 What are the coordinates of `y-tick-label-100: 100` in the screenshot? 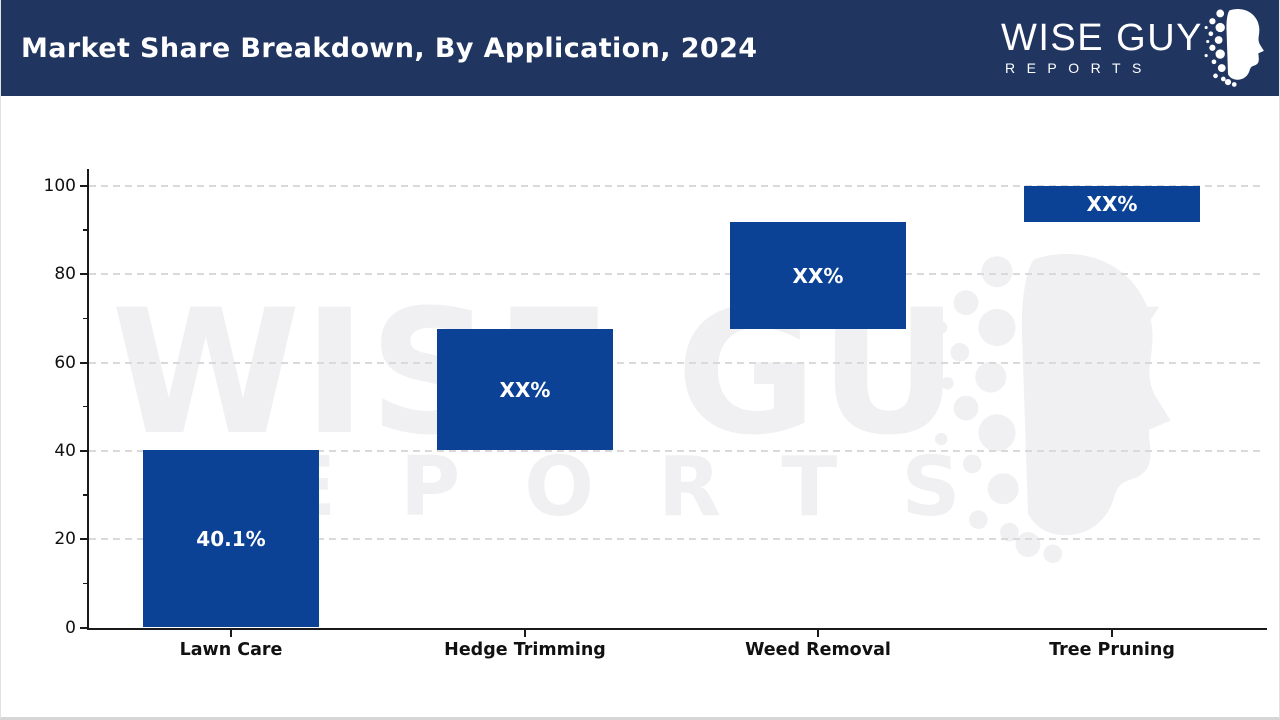 It's located at (59, 186).